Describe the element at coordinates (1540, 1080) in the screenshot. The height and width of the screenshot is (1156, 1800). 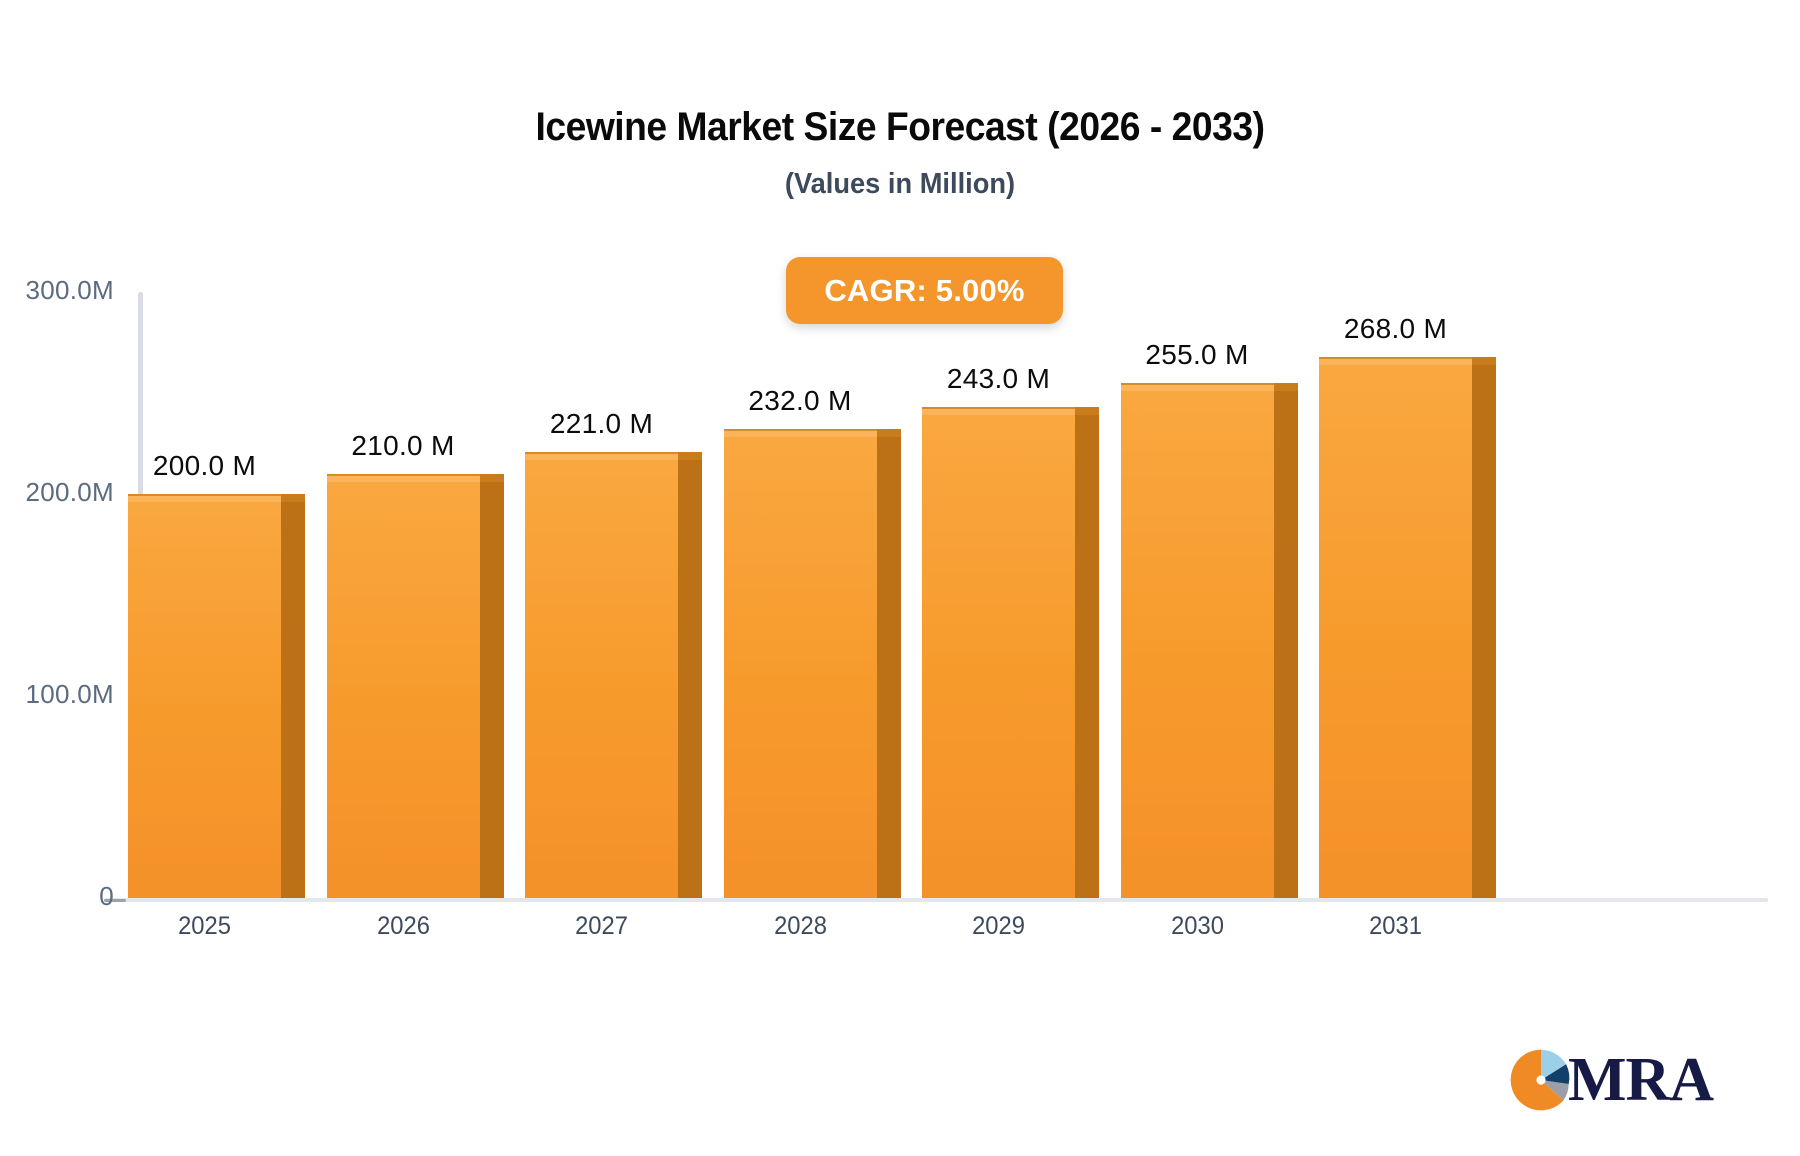
I see `pie-chart-icon` at that location.